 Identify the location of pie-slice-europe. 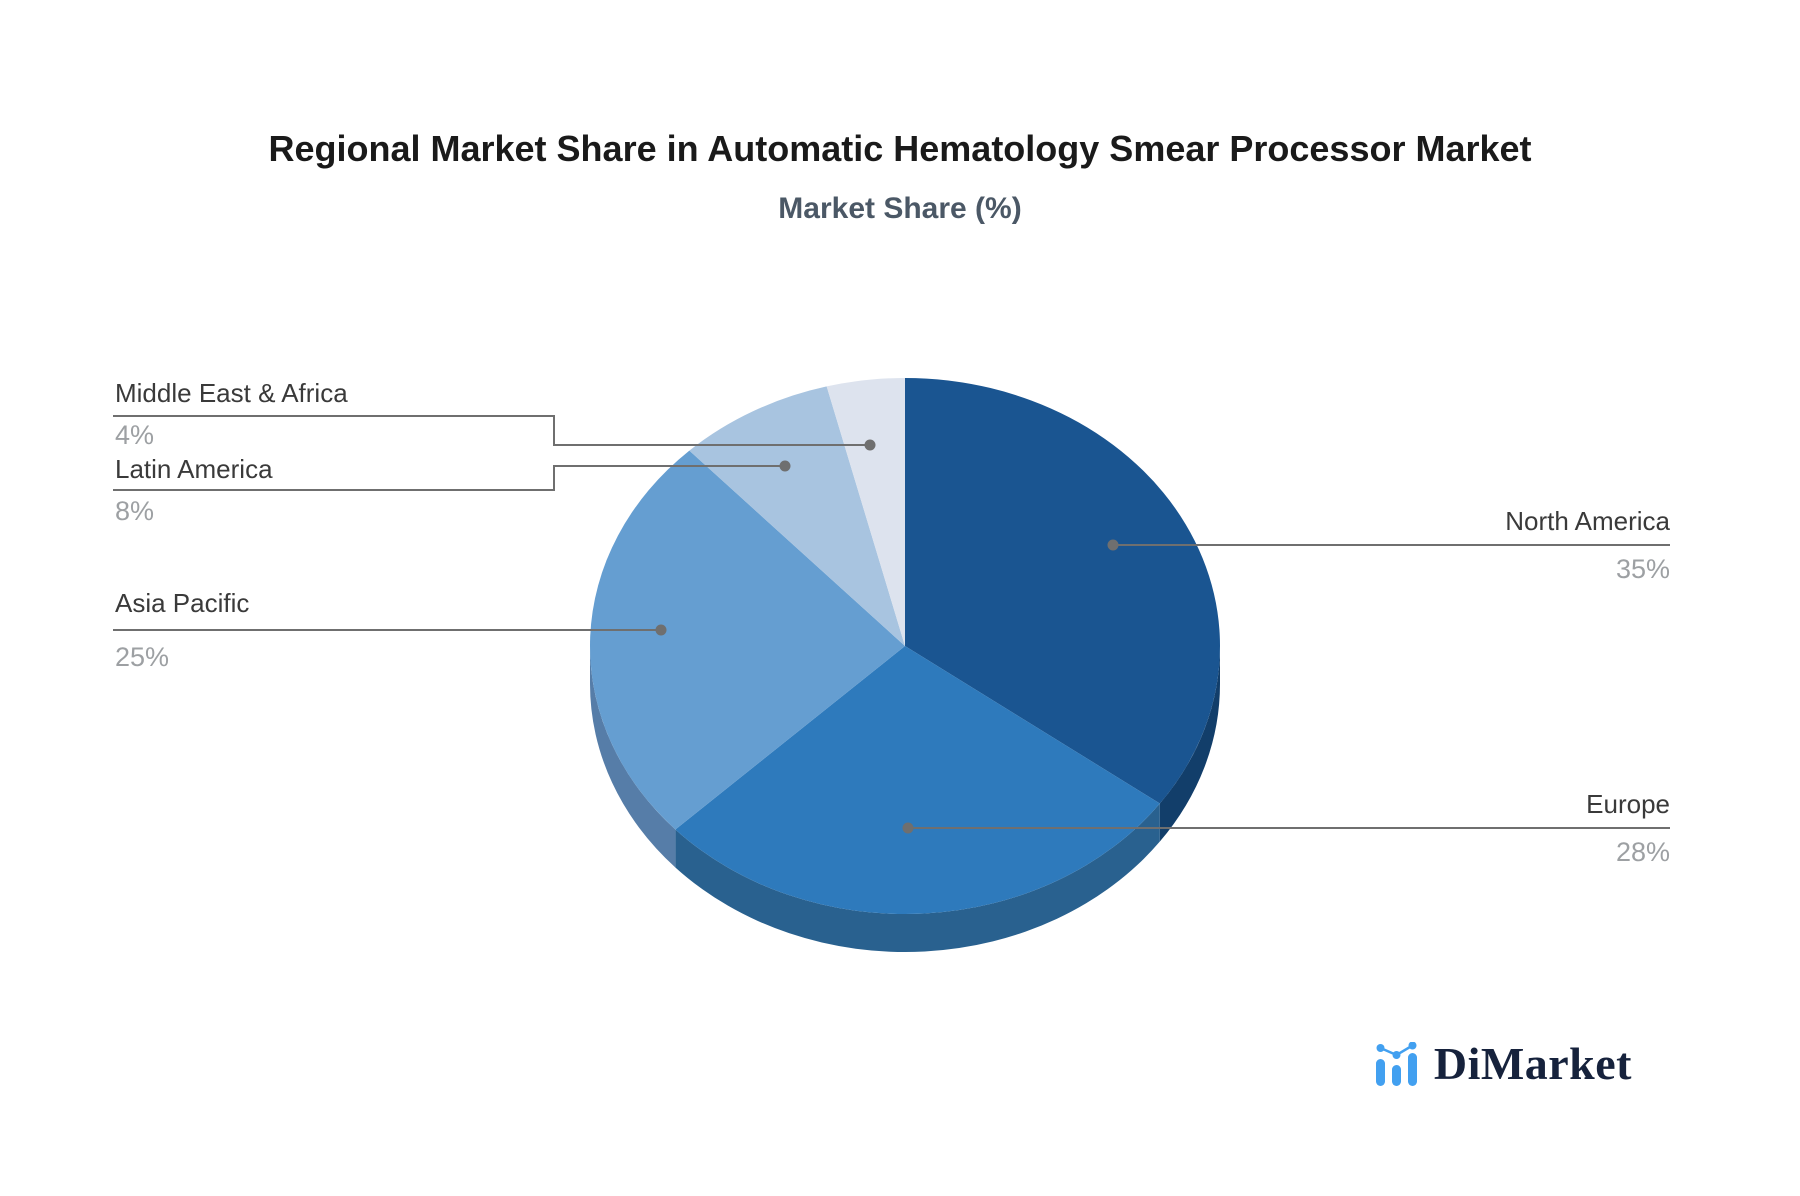
(917, 780).